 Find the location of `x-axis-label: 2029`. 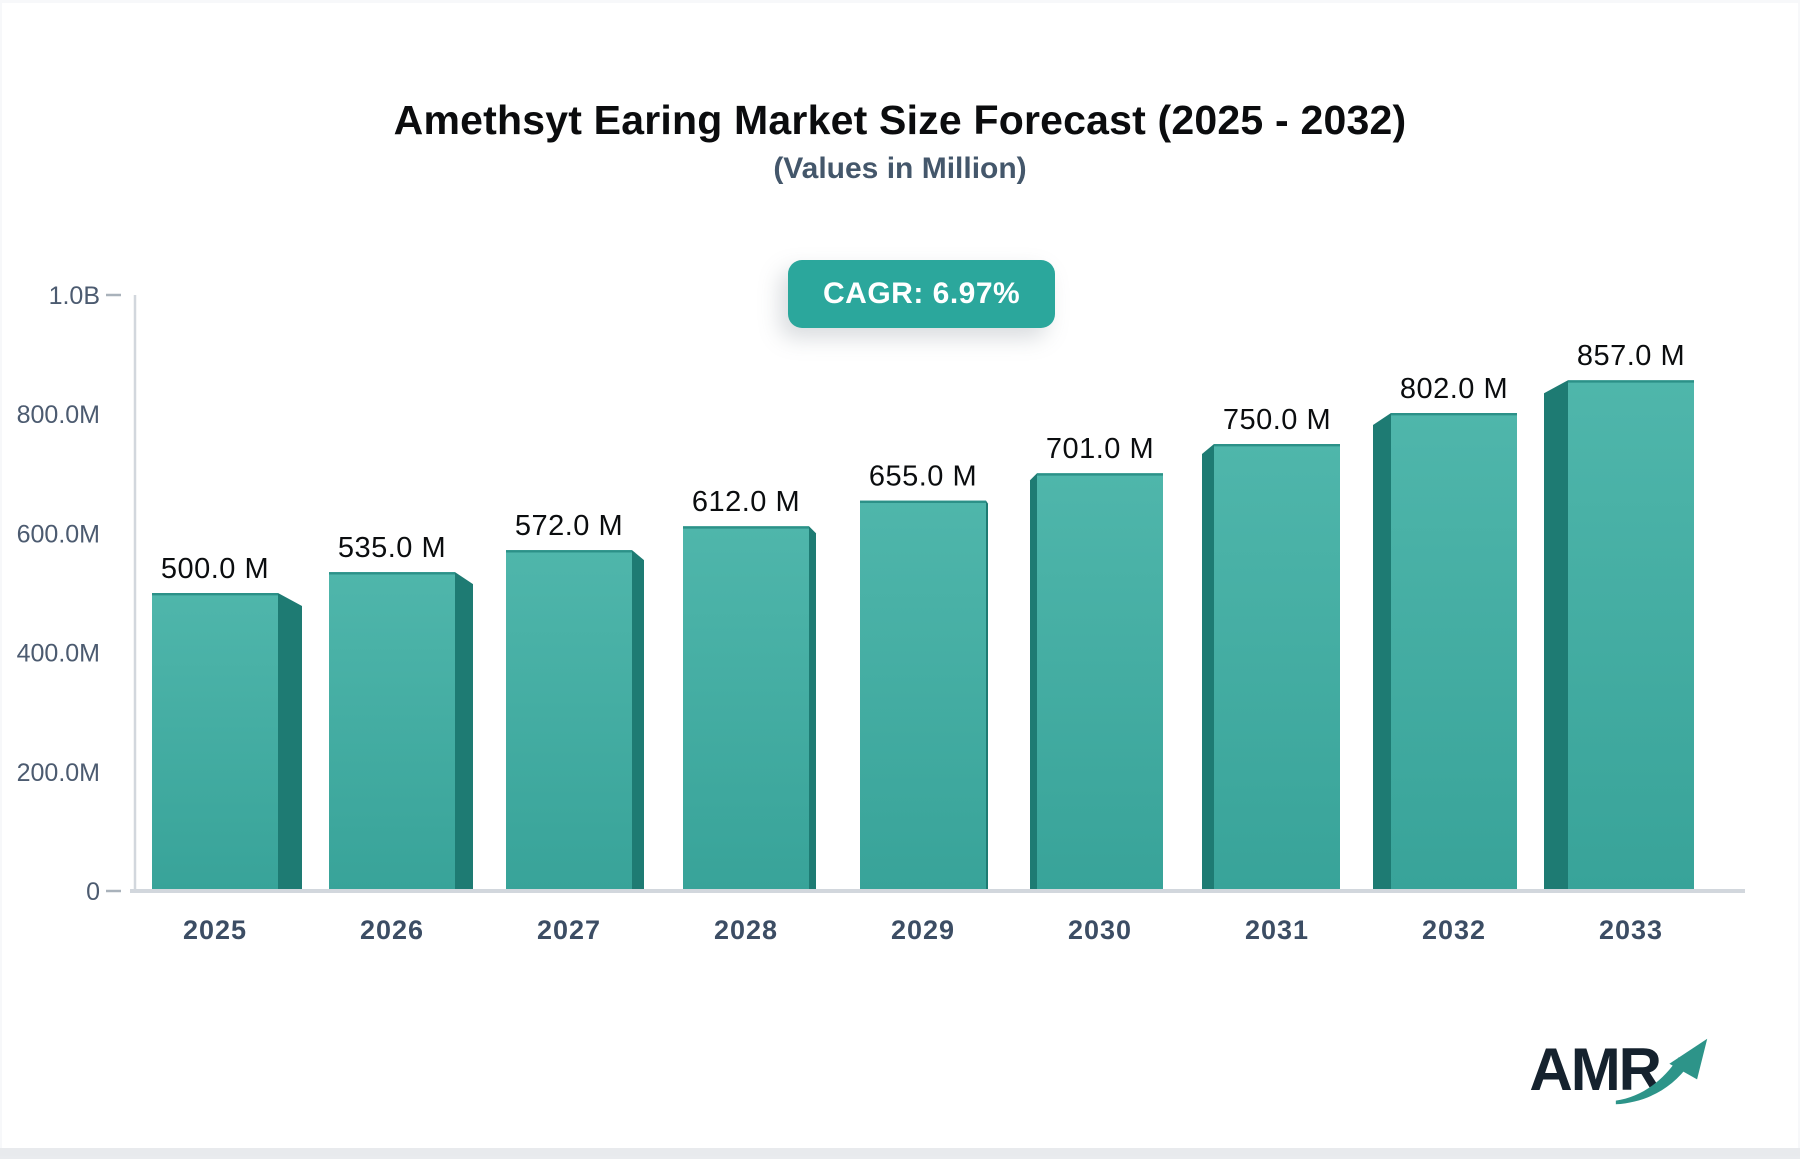

x-axis-label: 2029 is located at coordinates (923, 930).